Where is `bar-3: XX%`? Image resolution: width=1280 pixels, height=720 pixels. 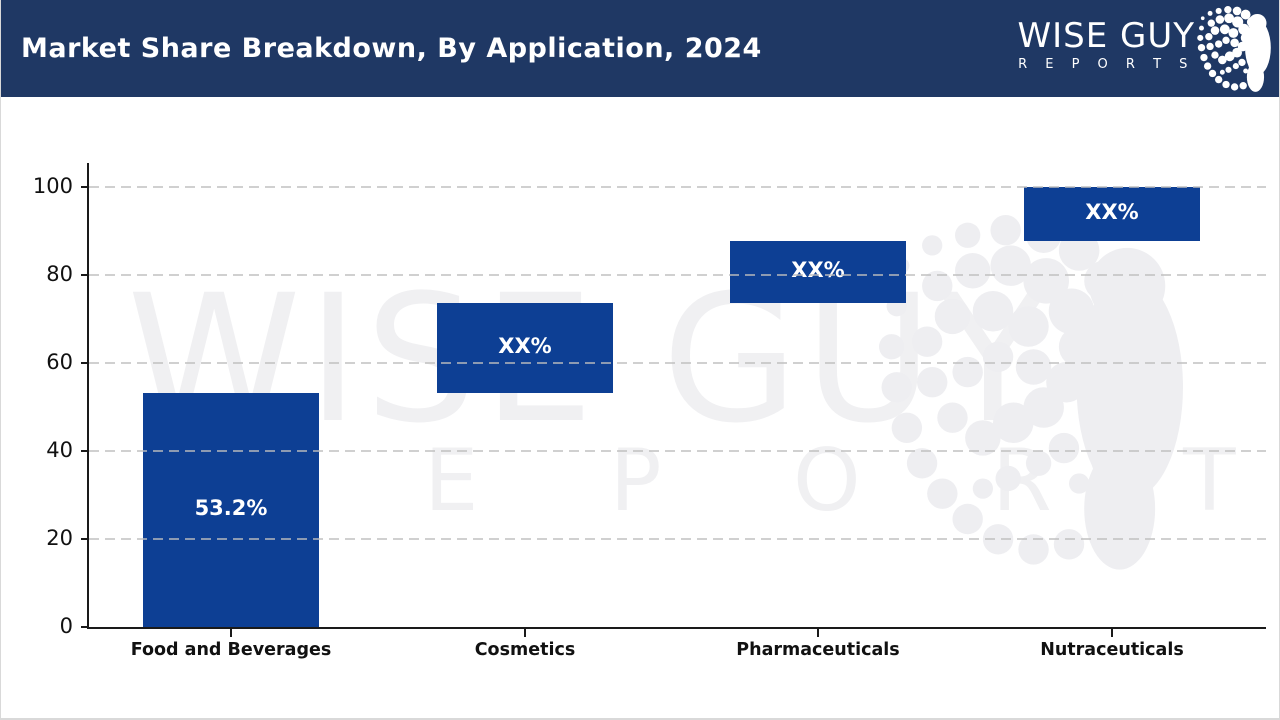
bar-3: XX% is located at coordinates (1112, 214).